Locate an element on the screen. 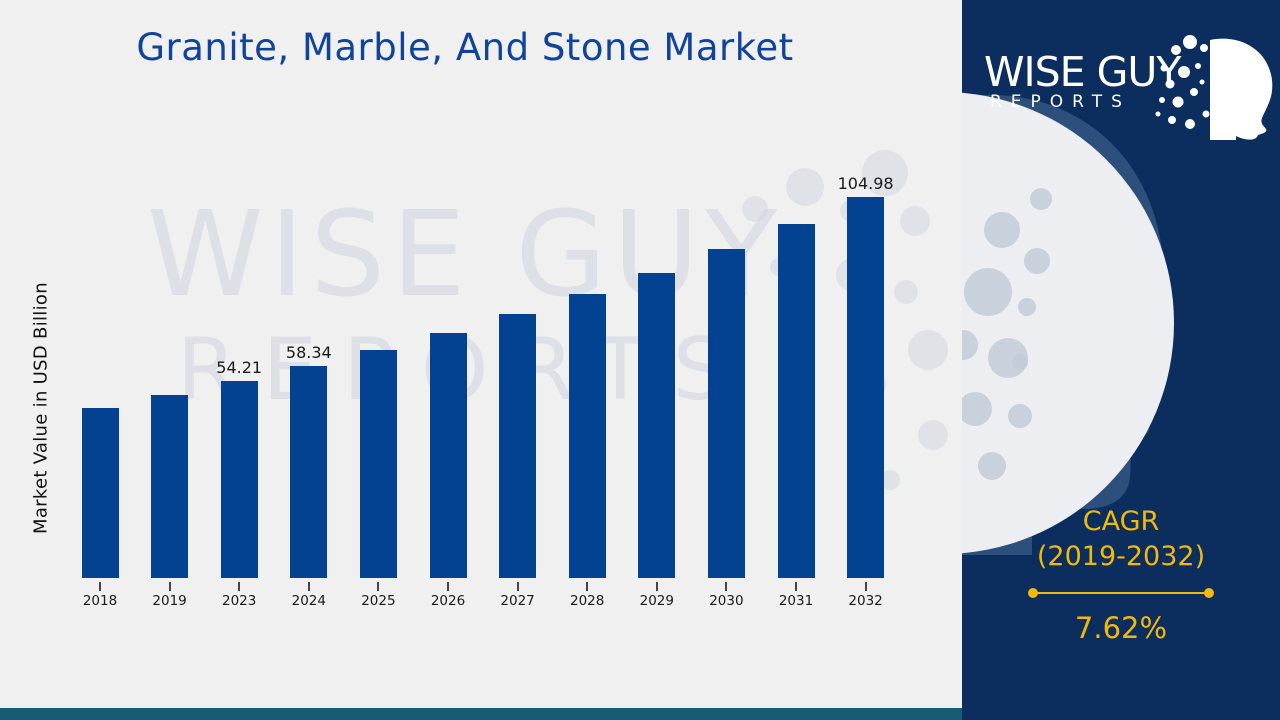  x-axis-label-2027: 2027 is located at coordinates (517, 601).